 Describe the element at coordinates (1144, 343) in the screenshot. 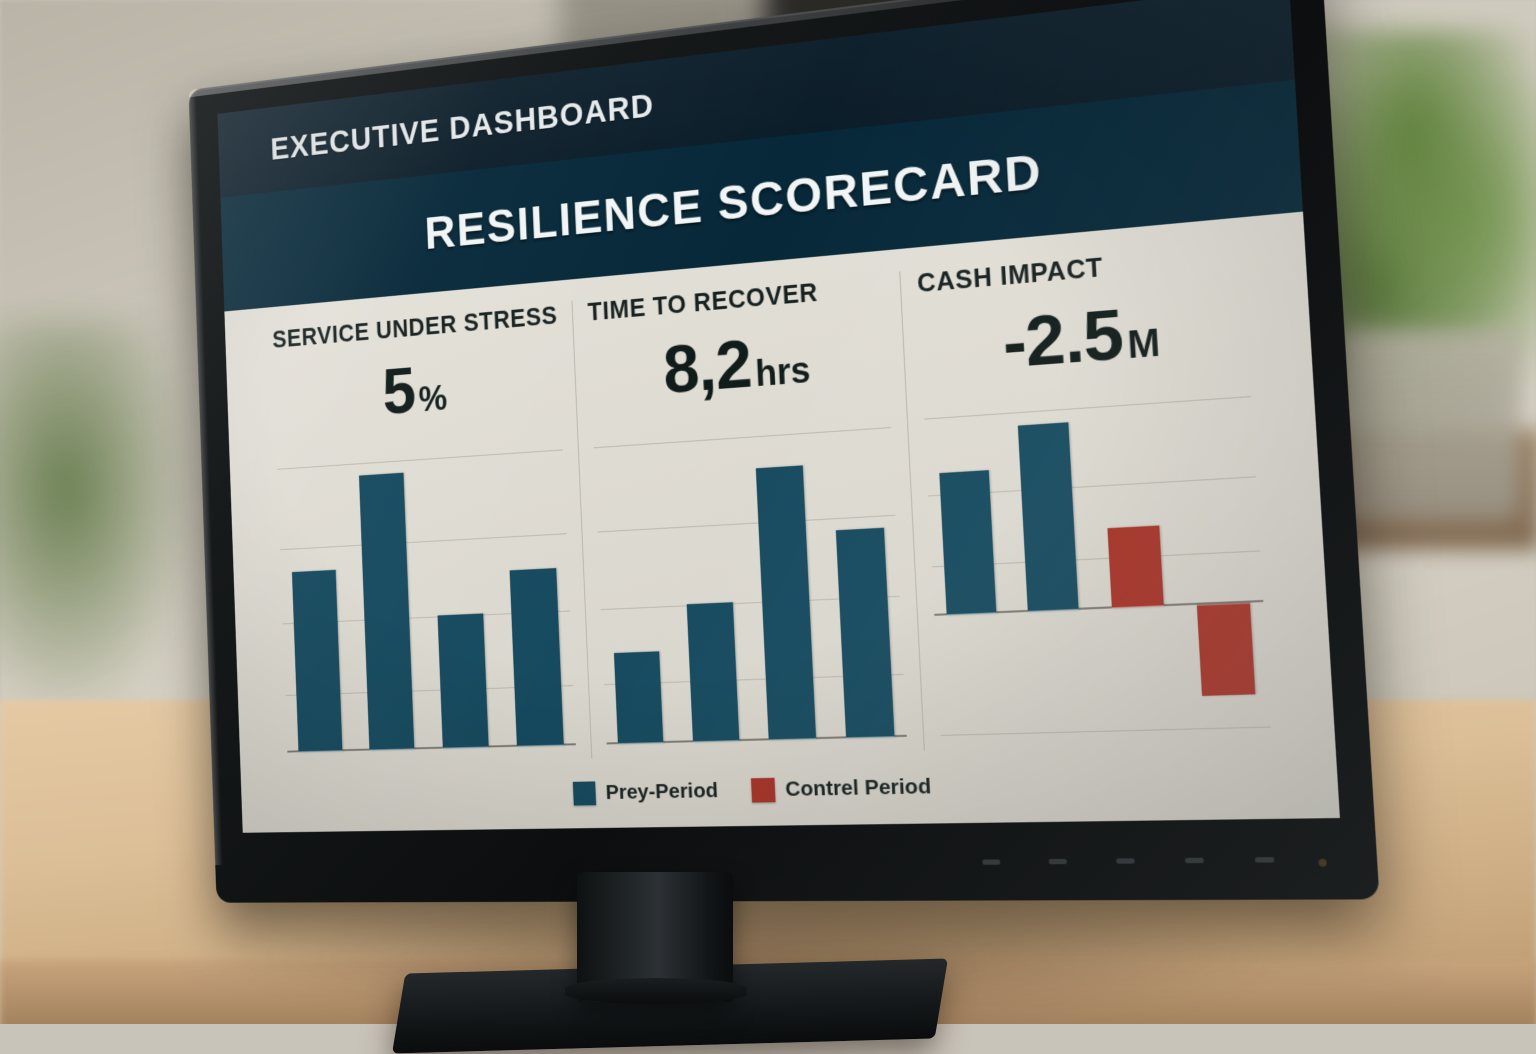

I see `kpi-unit: M` at that location.